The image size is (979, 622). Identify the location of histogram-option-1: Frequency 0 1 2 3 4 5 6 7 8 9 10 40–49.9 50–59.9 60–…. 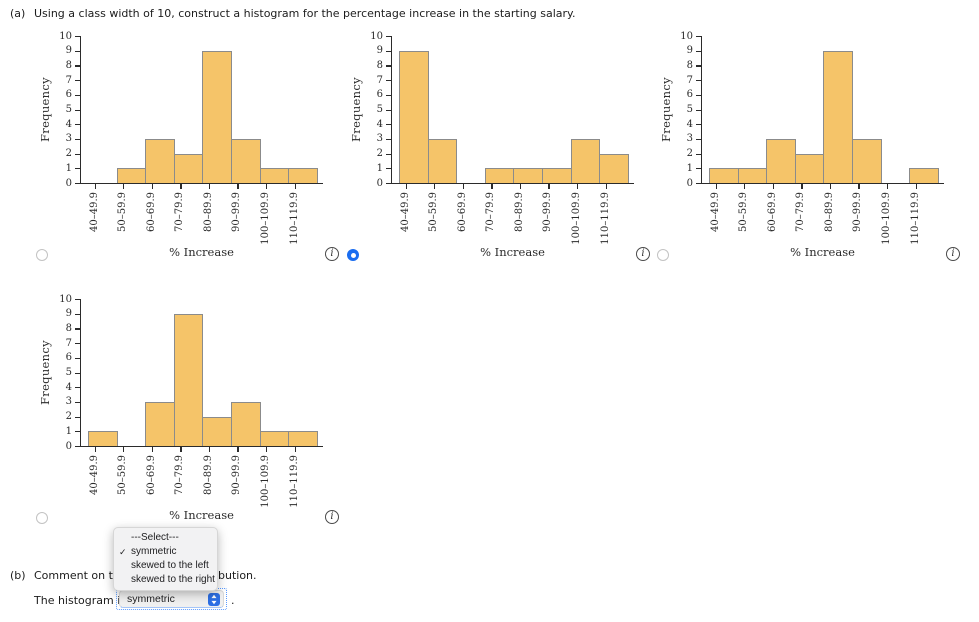
(186, 148).